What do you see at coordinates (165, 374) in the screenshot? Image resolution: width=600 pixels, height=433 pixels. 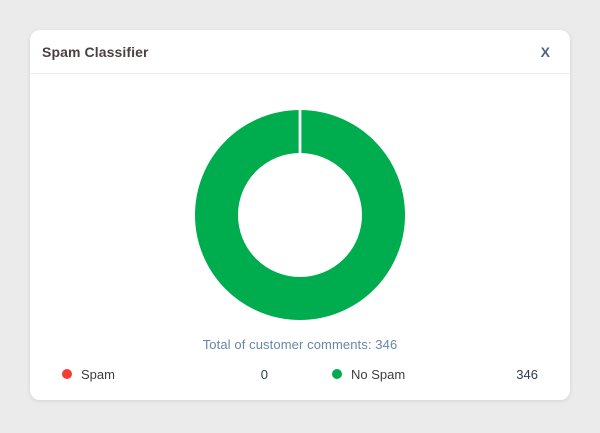 I see `legend-item-spam: Spam 0` at bounding box center [165, 374].